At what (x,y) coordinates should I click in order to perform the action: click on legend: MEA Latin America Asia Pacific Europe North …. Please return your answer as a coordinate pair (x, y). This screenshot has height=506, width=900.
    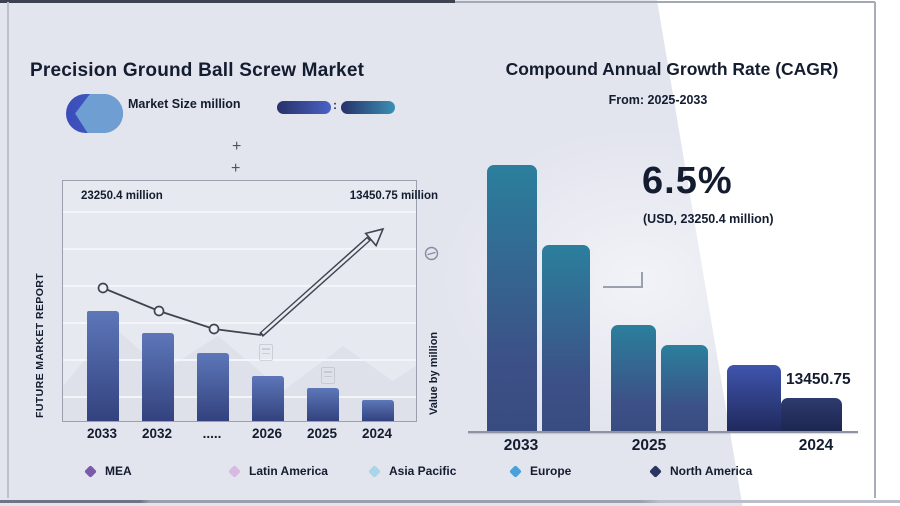
    Looking at the image, I should click on (450, 477).